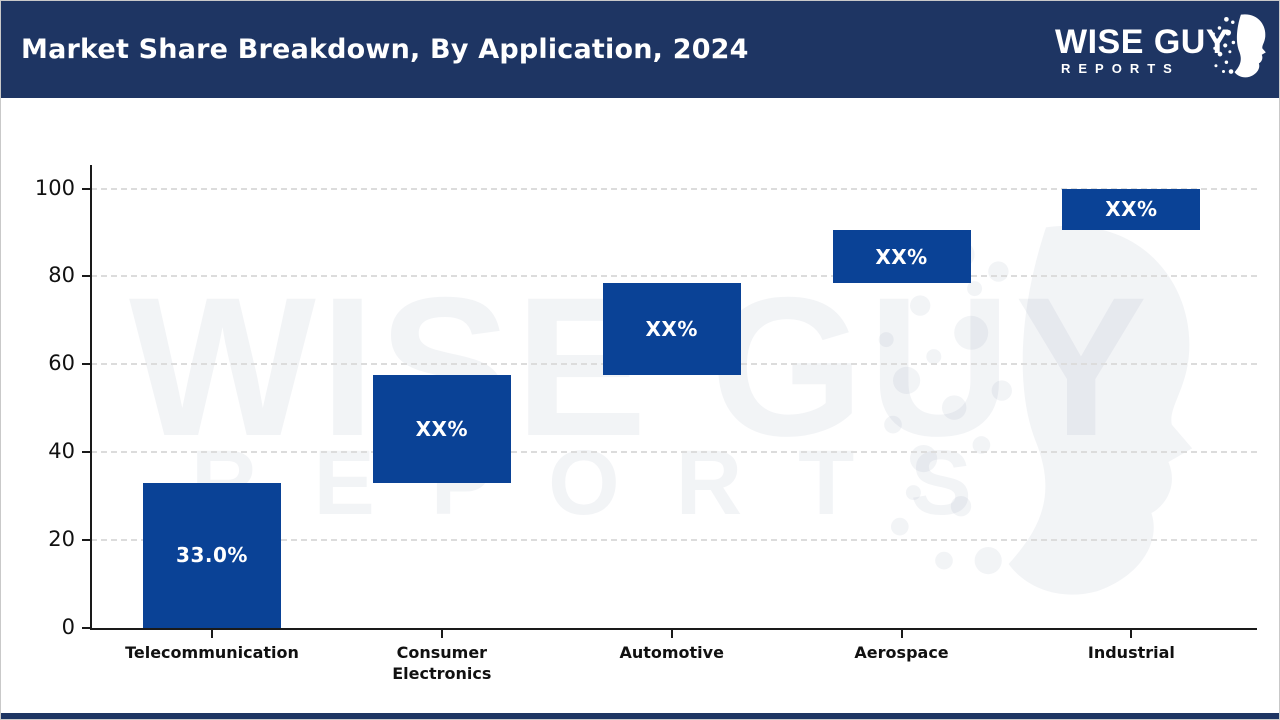 The width and height of the screenshot is (1280, 720). Describe the element at coordinates (68, 627) in the screenshot. I see `y-tick-label-0: 0` at that location.